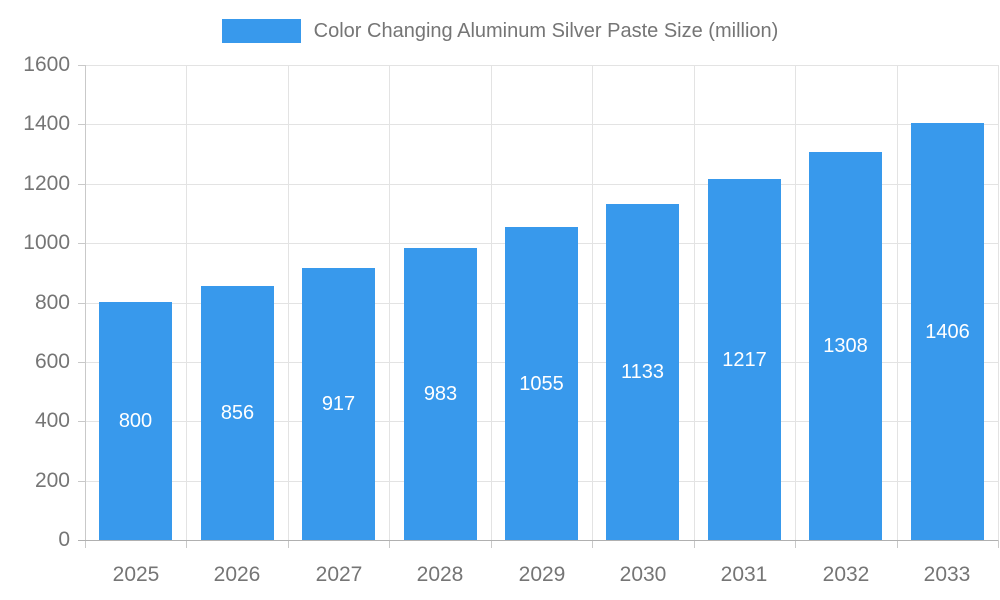 The image size is (1000, 600). I want to click on y-axis-label: 200, so click(52, 480).